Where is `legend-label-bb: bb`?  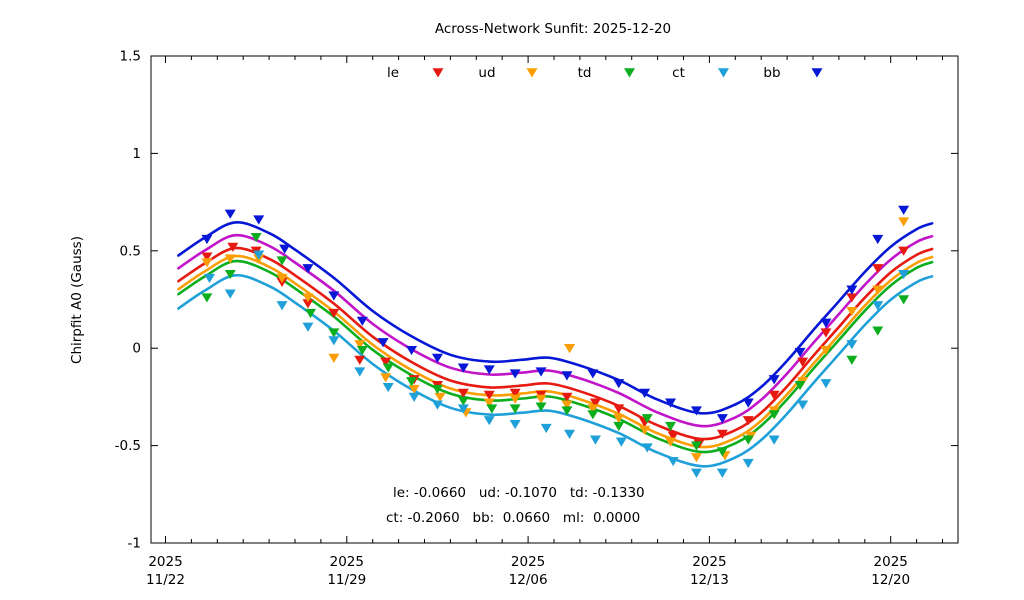 legend-label-bb: bb is located at coordinates (771, 73).